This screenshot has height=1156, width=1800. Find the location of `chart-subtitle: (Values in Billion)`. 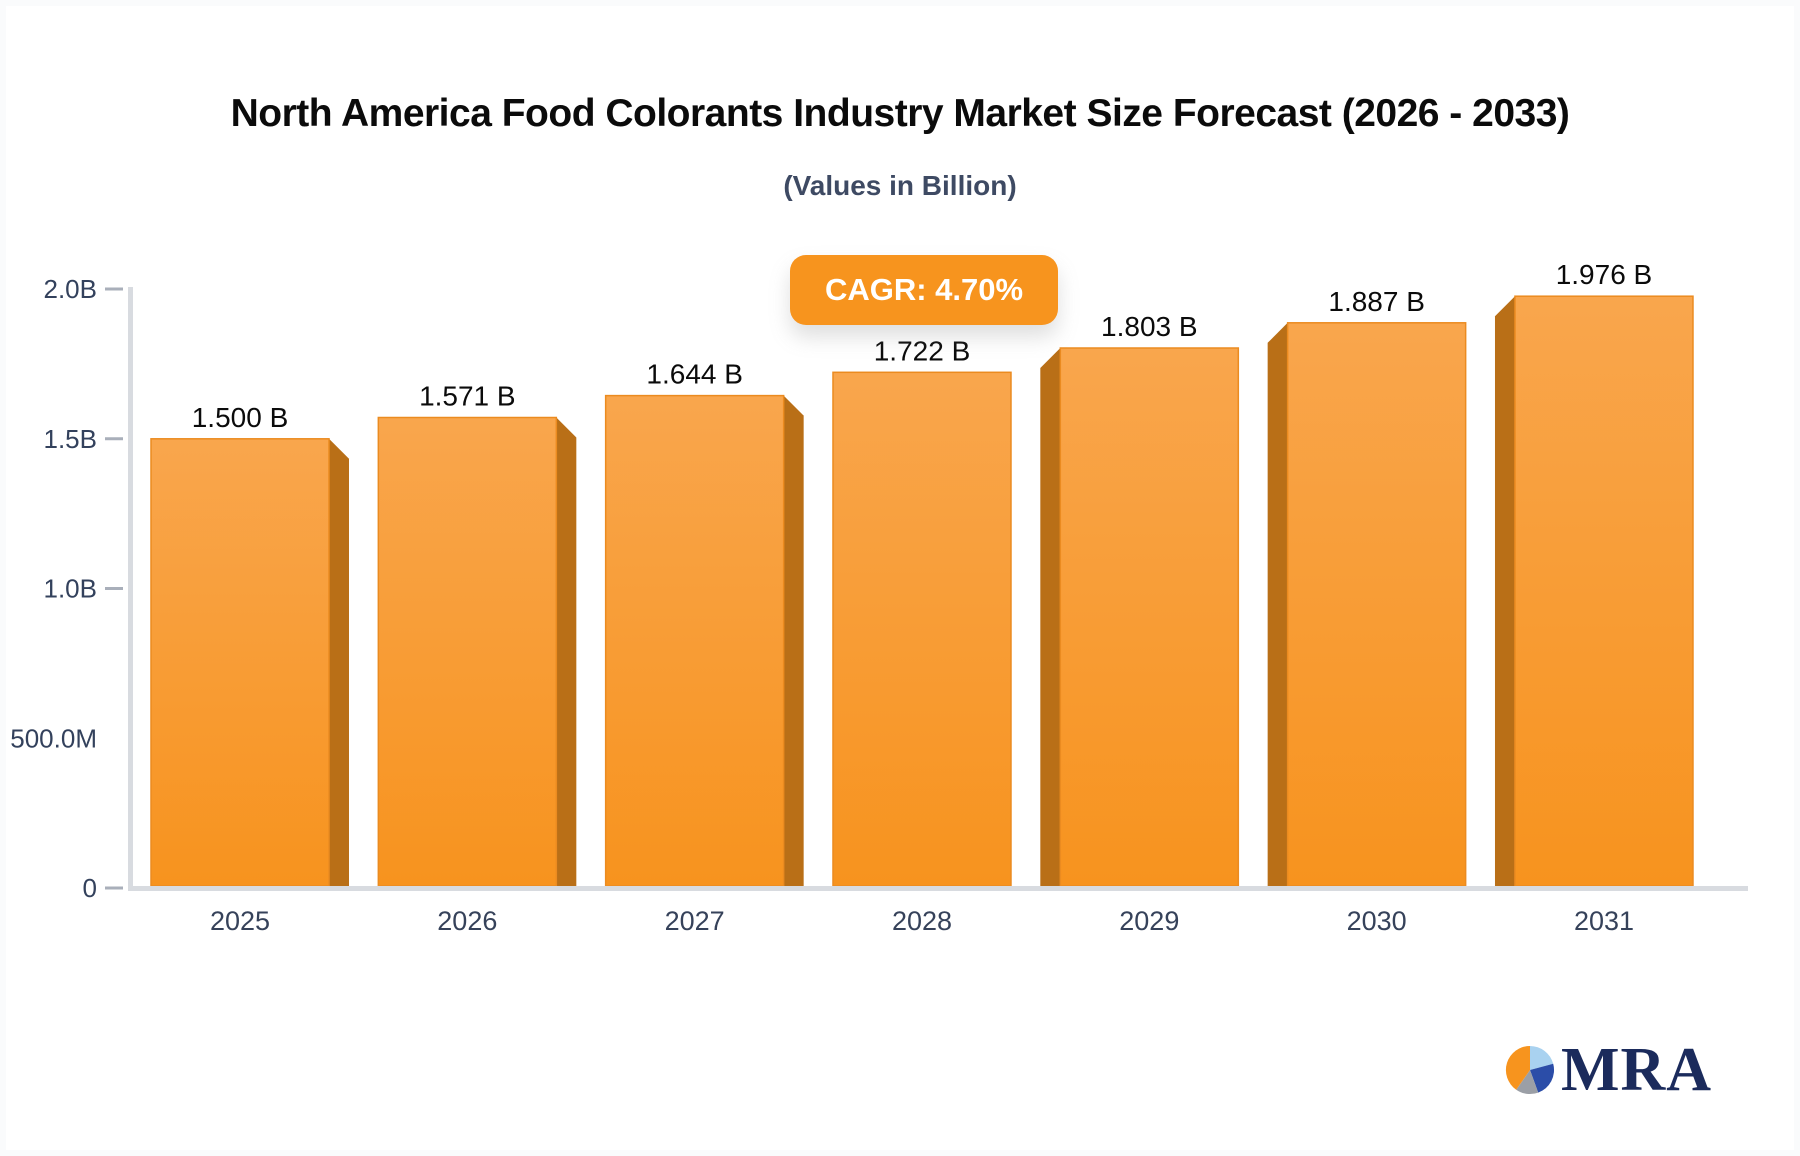

chart-subtitle: (Values in Billion) is located at coordinates (900, 185).